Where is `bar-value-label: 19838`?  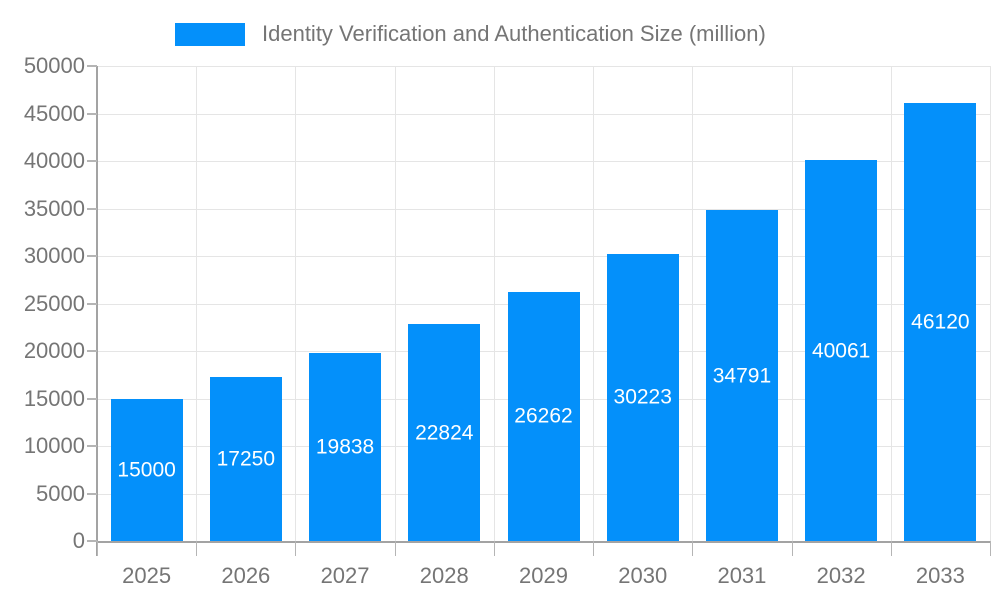 bar-value-label: 19838 is located at coordinates (345, 447).